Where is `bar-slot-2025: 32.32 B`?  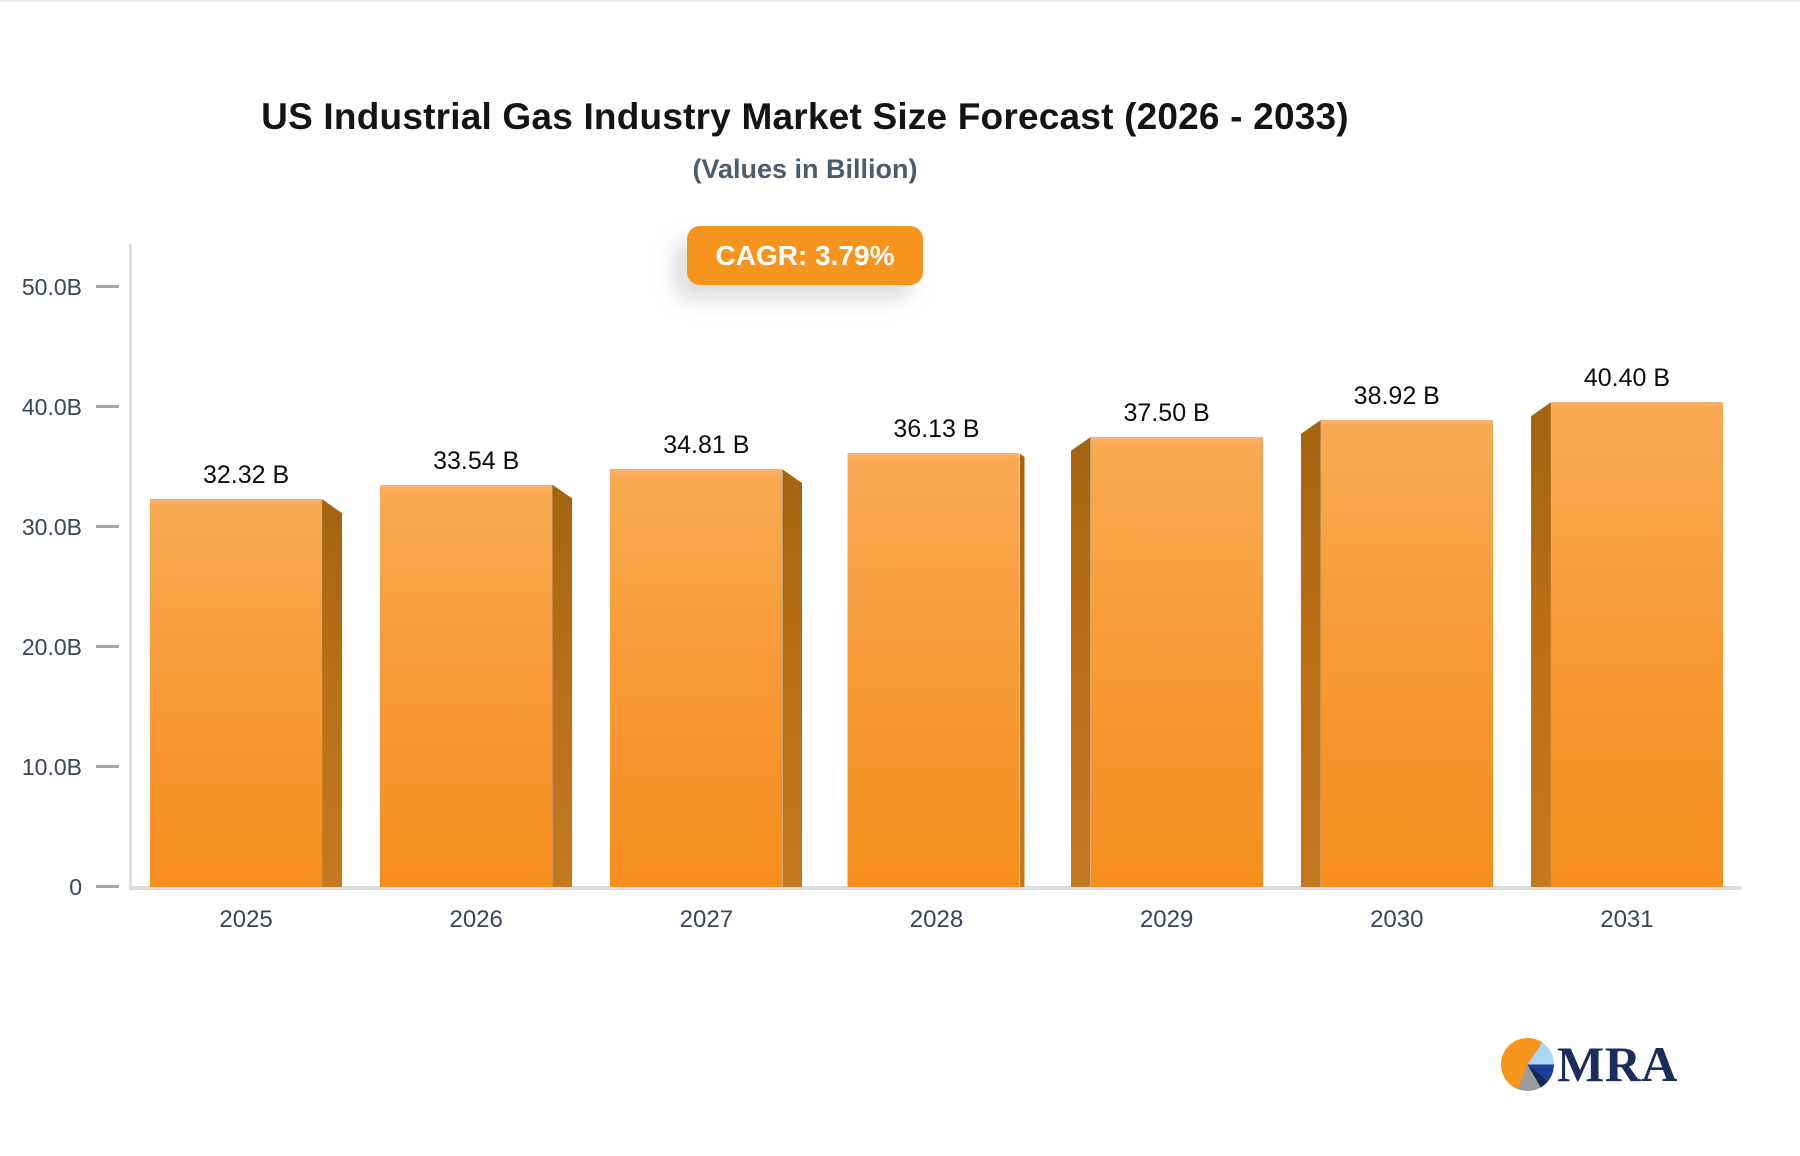
bar-slot-2025: 32.32 B is located at coordinates (246, 587).